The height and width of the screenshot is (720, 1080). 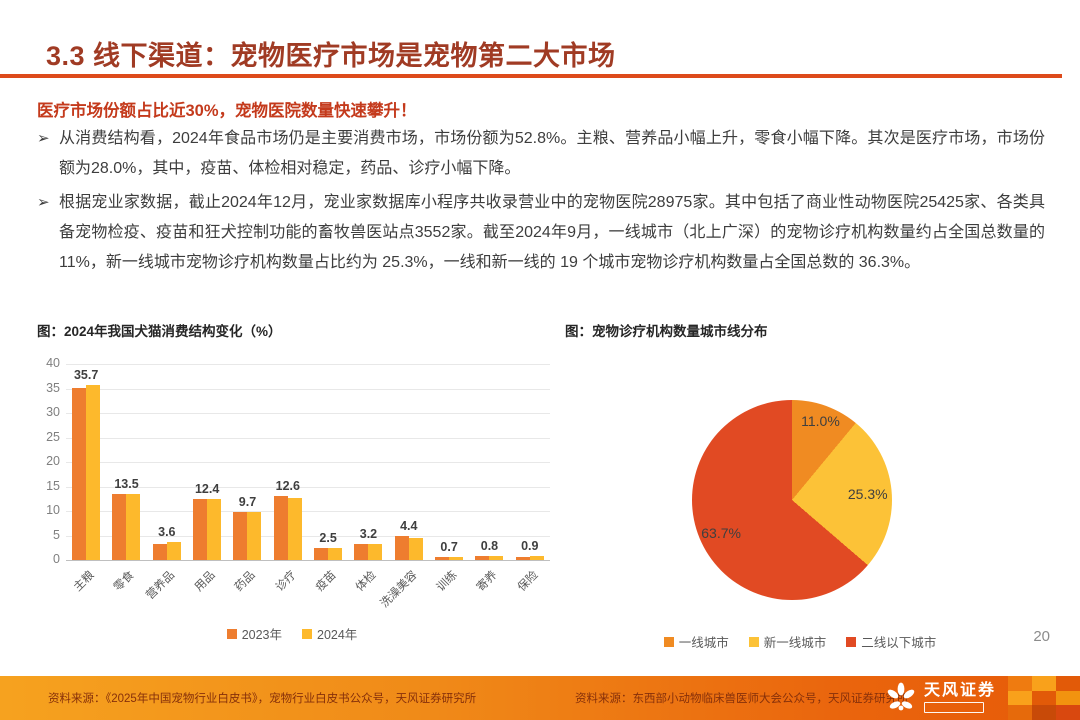 I want to click on bar-group: 0.7 训练, so click(x=449, y=479).